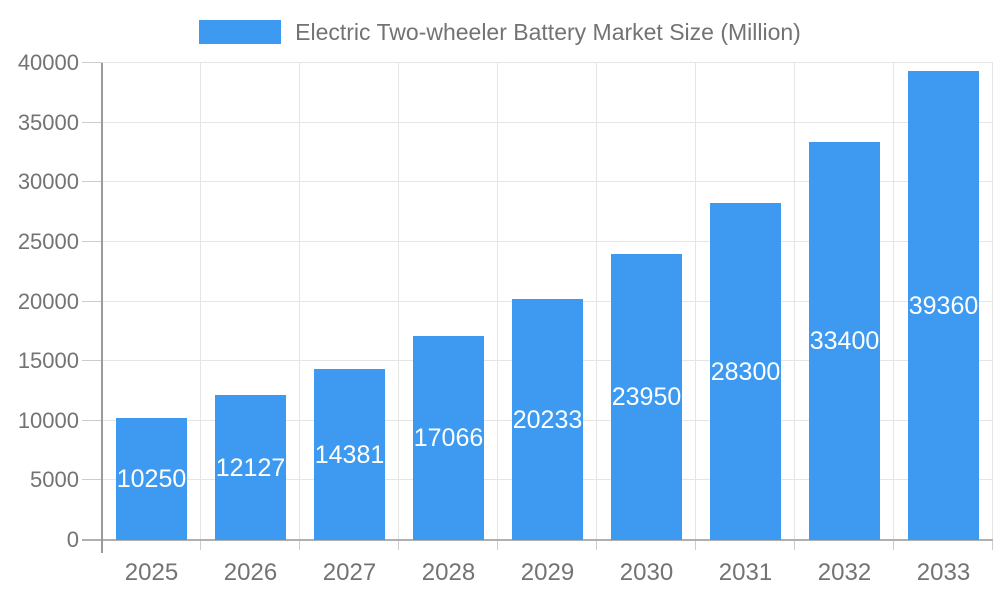 Image resolution: width=1000 pixels, height=600 pixels. Describe the element at coordinates (448, 572) in the screenshot. I see `x-tick-label: 2028` at that location.